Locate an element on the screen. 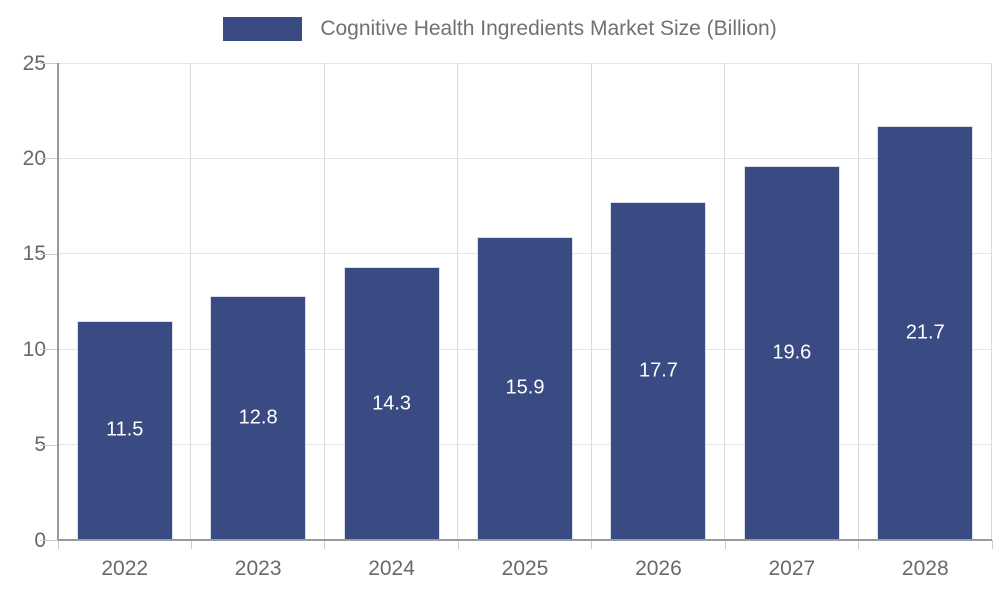 Image resolution: width=1000 pixels, height=600 pixels. y-axis-line is located at coordinates (58, 301).